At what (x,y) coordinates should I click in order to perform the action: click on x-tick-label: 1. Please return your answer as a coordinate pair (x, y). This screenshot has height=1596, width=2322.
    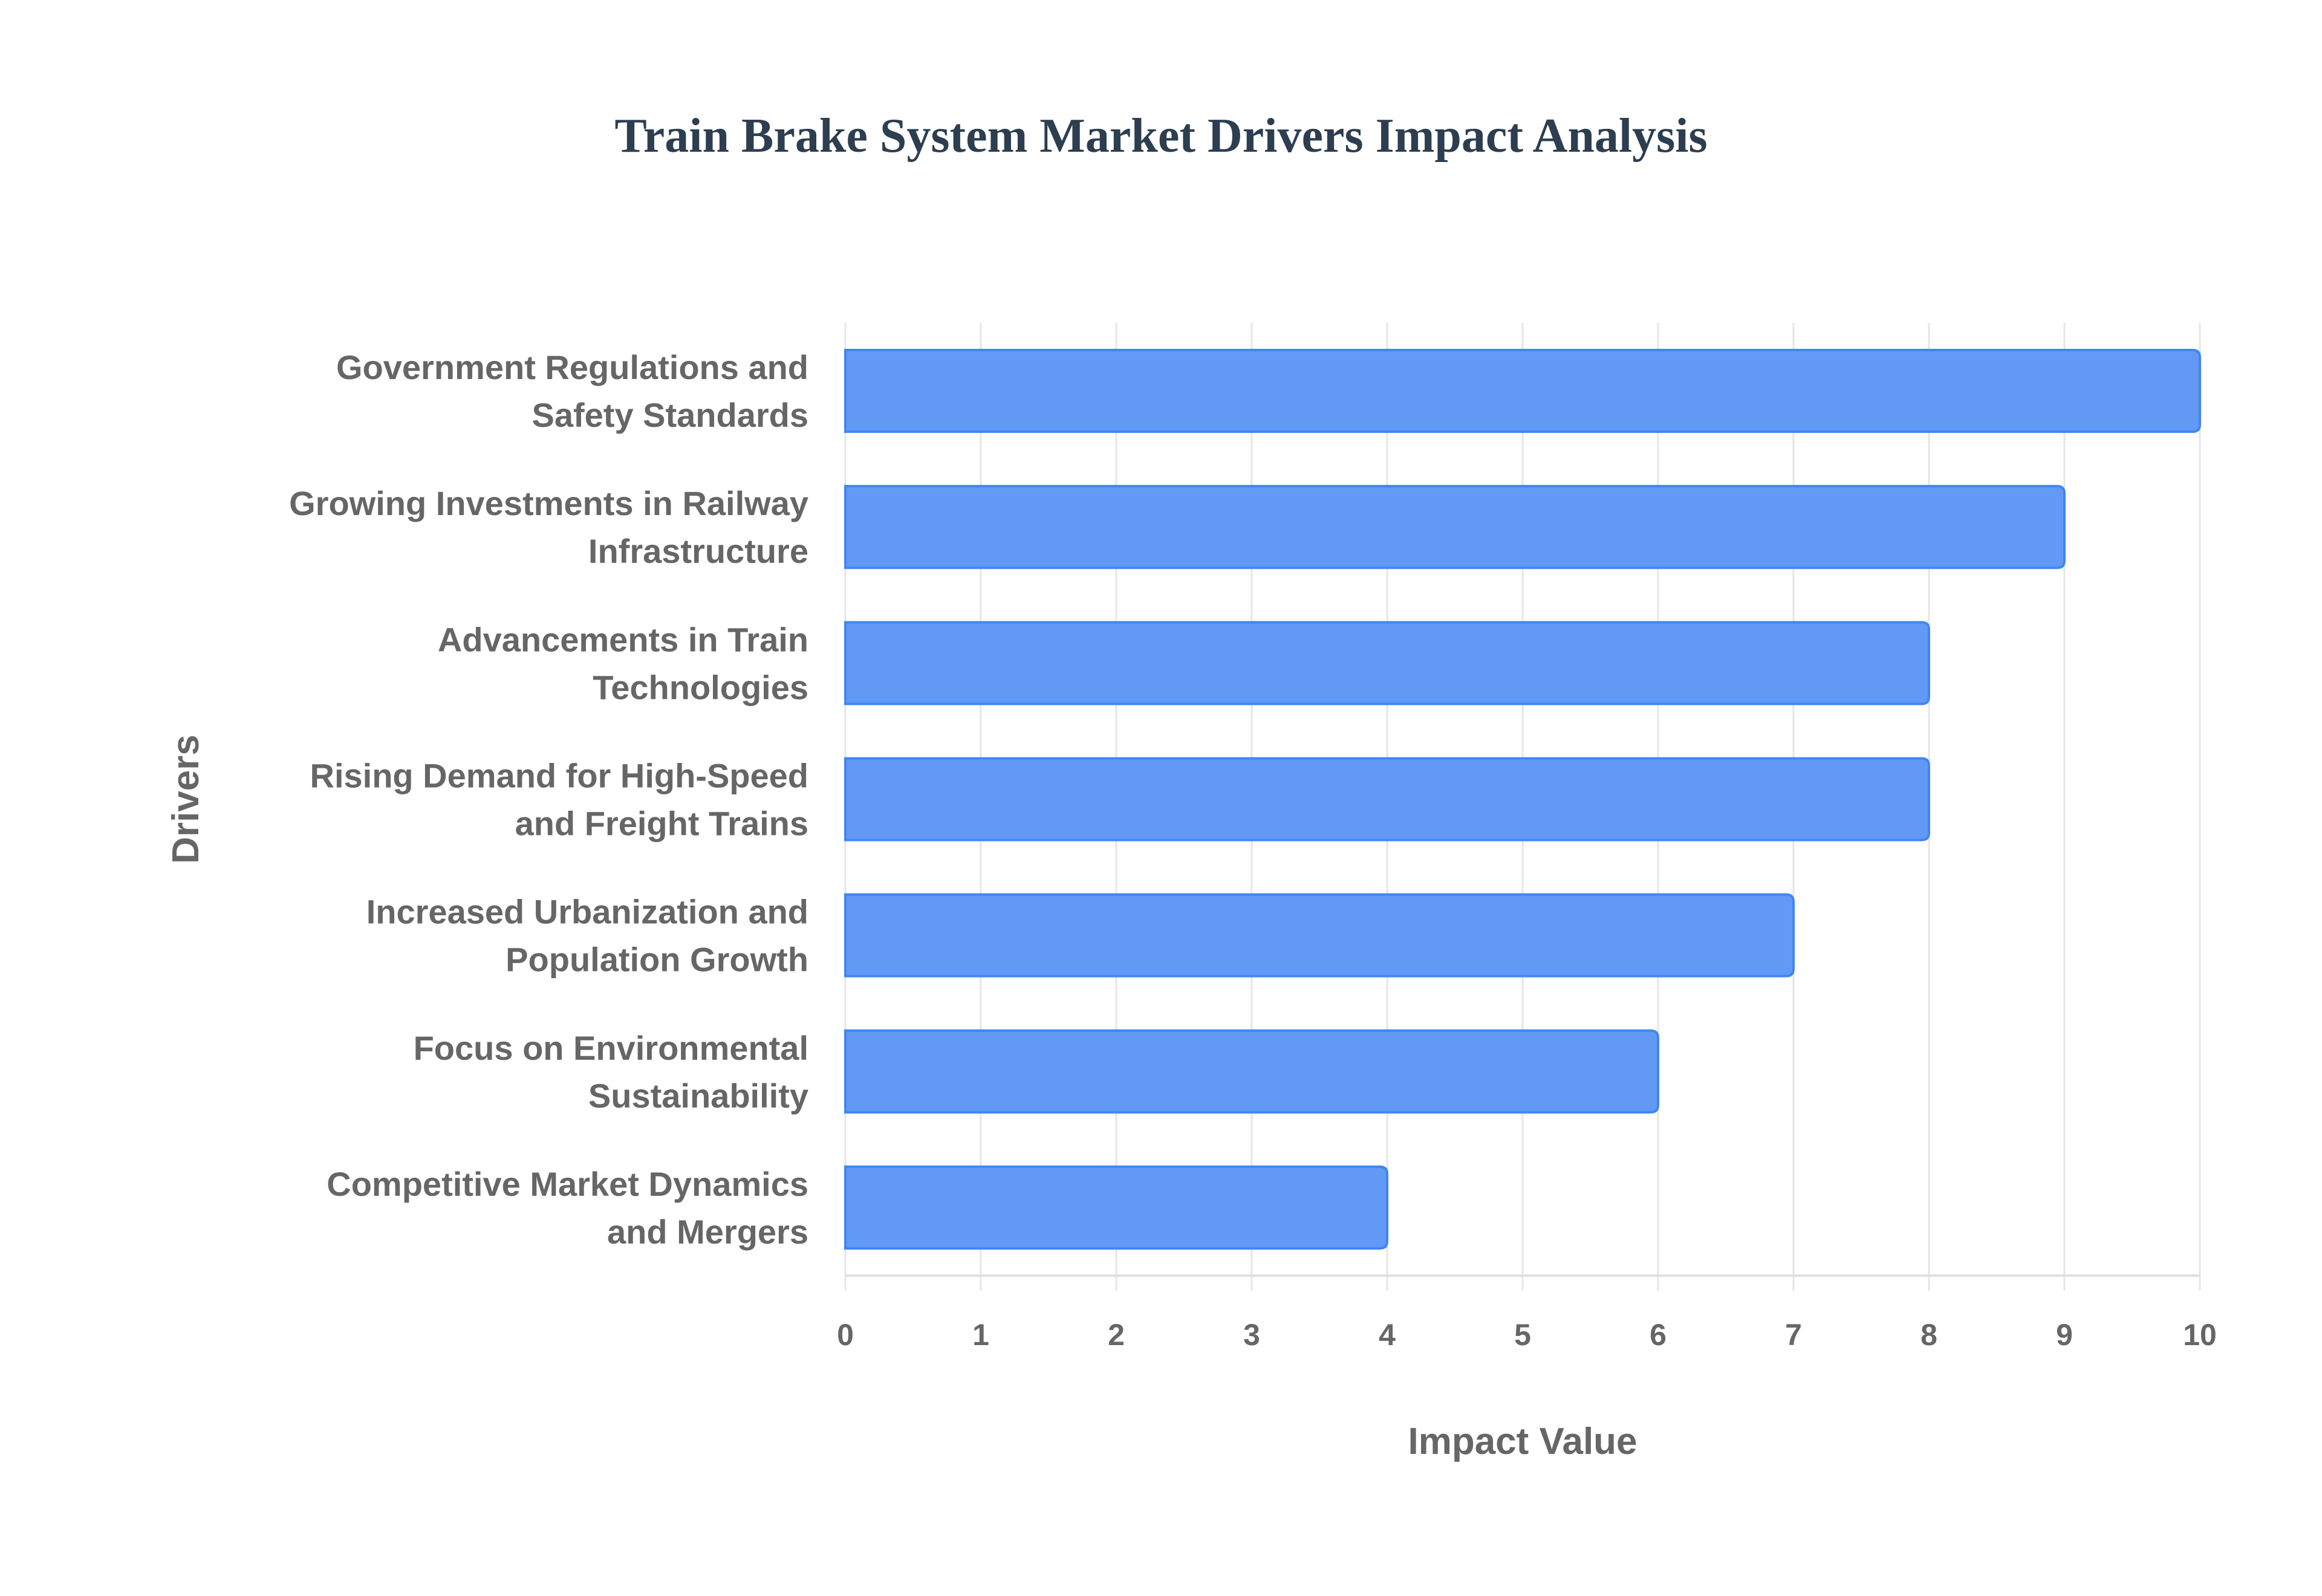
    Looking at the image, I should click on (980, 1335).